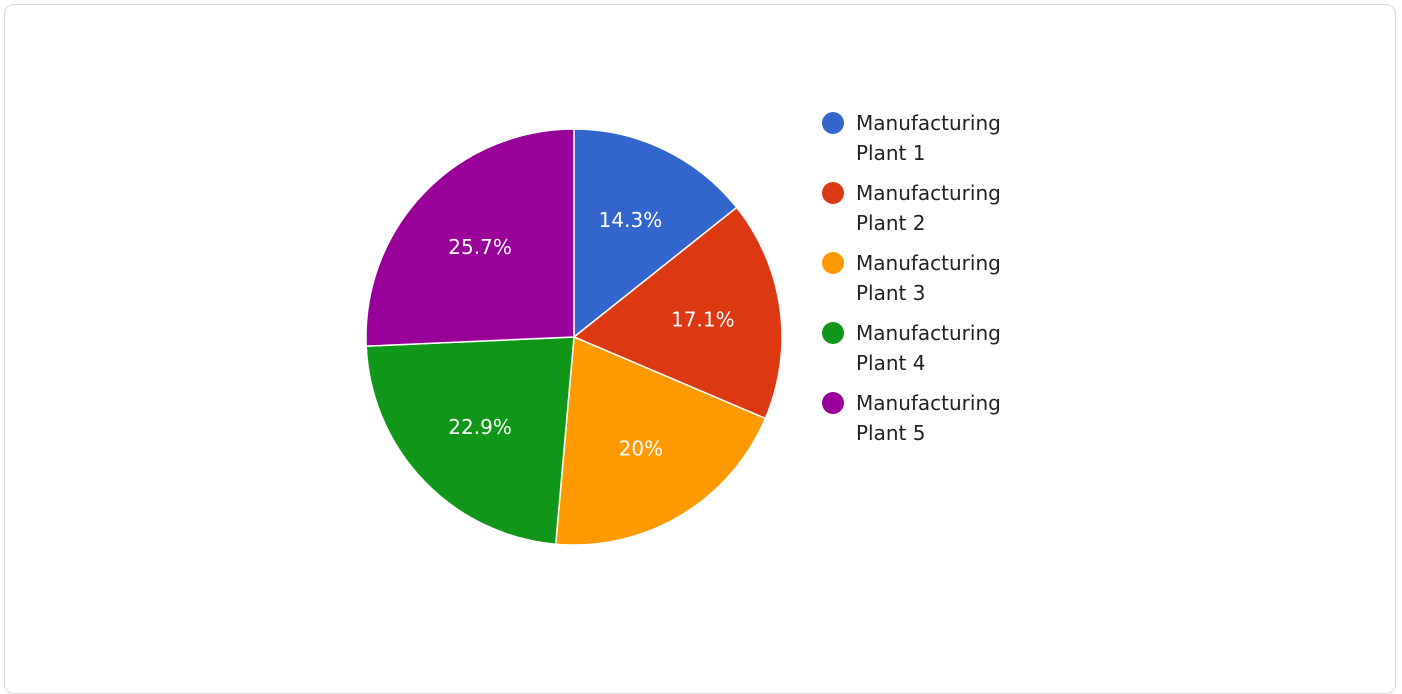  I want to click on legend-item-3: Manufacturing Plant 3, so click(911, 278).